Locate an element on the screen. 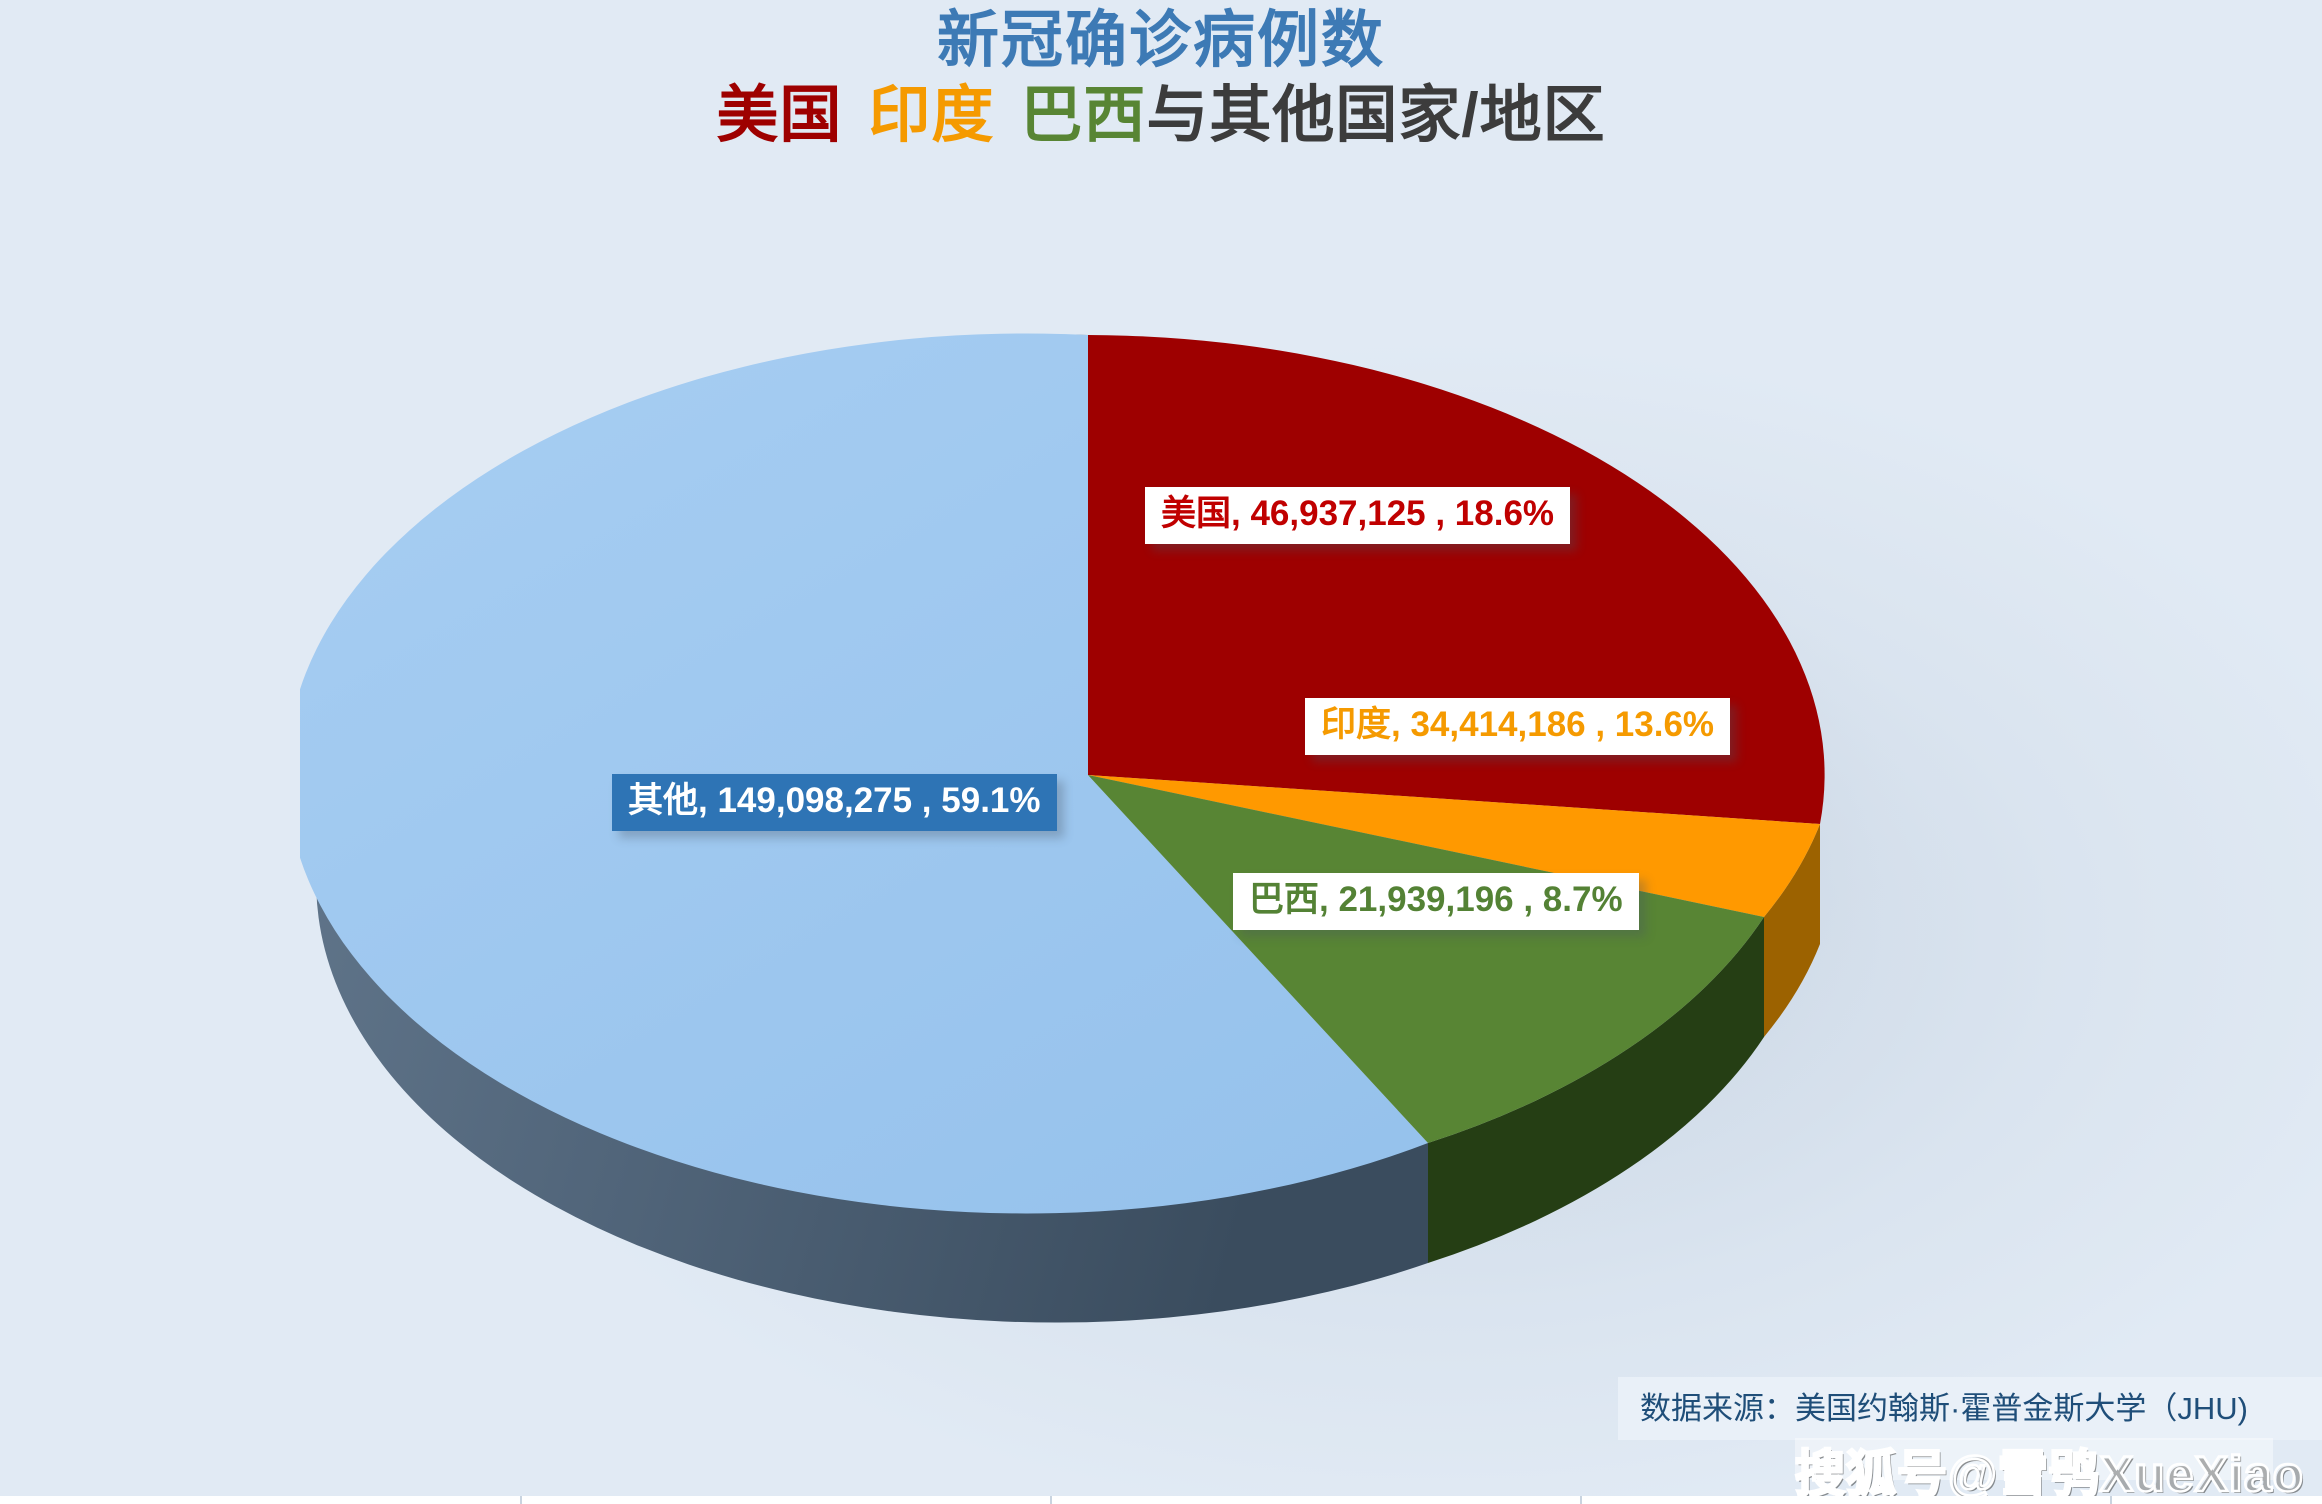  data-label-us: 美国, 46,937,125 , 18.6% is located at coordinates (1358, 515).